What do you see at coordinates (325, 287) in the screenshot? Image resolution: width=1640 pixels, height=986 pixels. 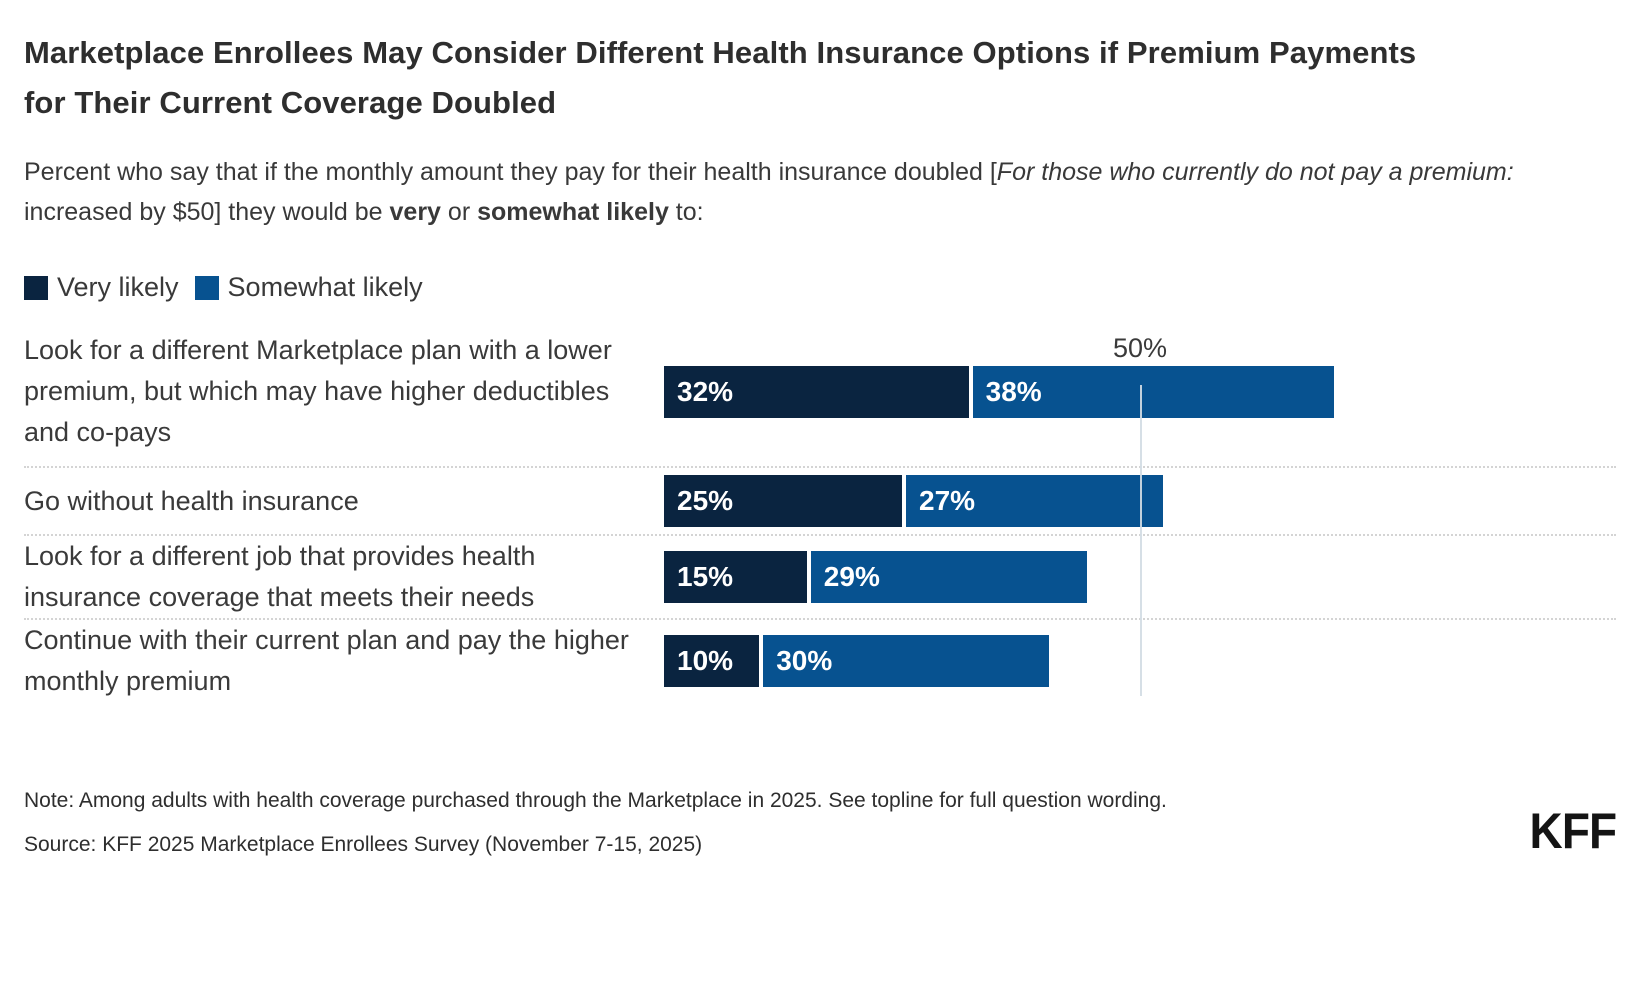 I see `legend-item-label: Somewhat likely` at bounding box center [325, 287].